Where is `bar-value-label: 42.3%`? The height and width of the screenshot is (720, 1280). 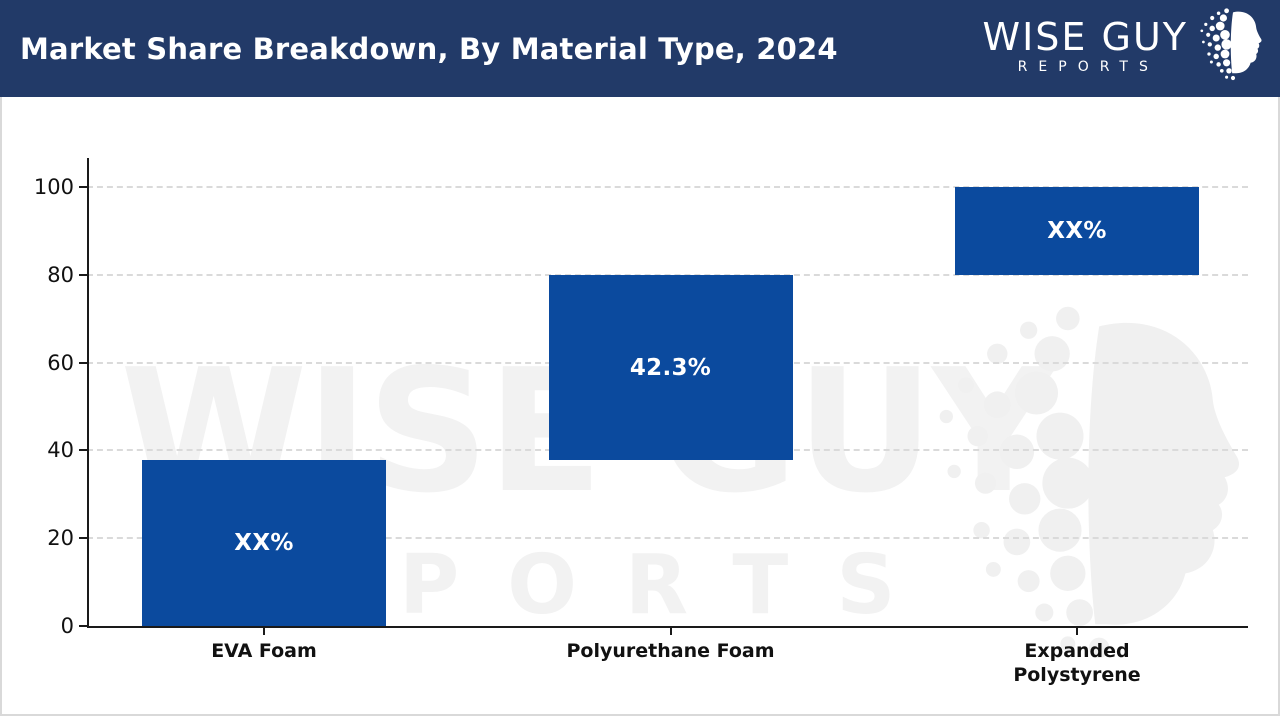
bar-value-label: 42.3% is located at coordinates (670, 367).